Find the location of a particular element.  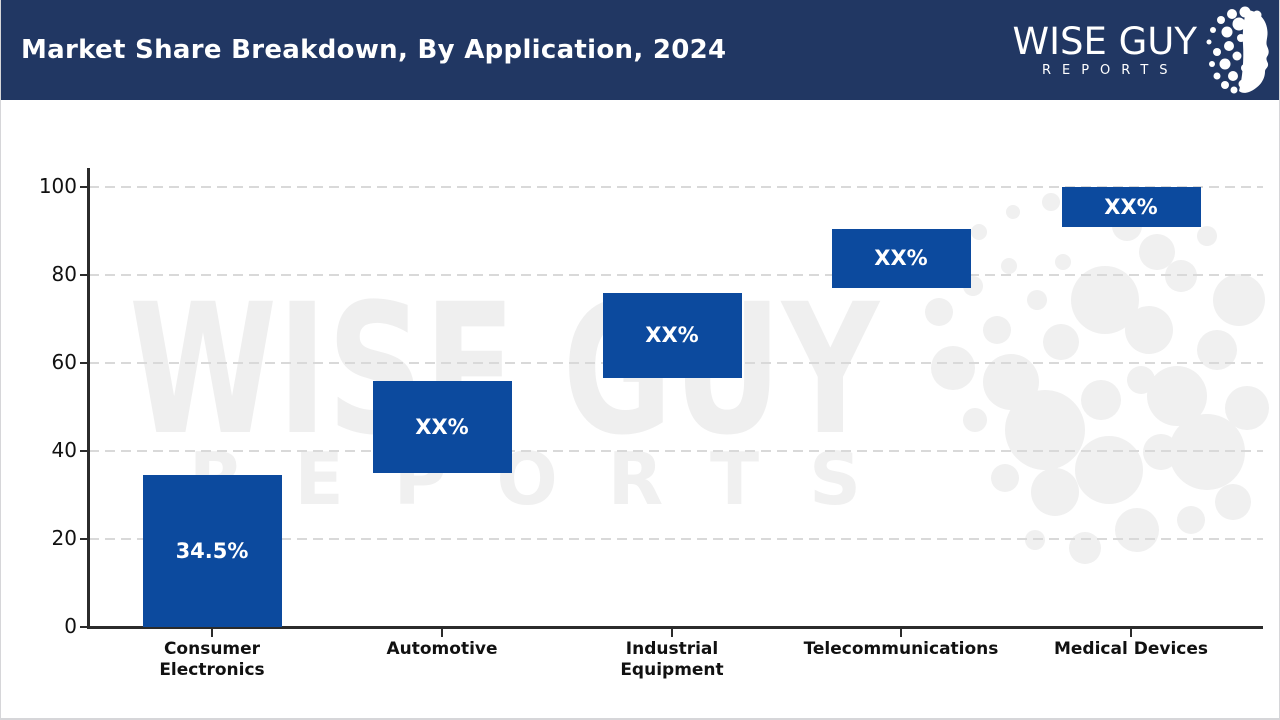

x-axis-line is located at coordinates (675, 627).